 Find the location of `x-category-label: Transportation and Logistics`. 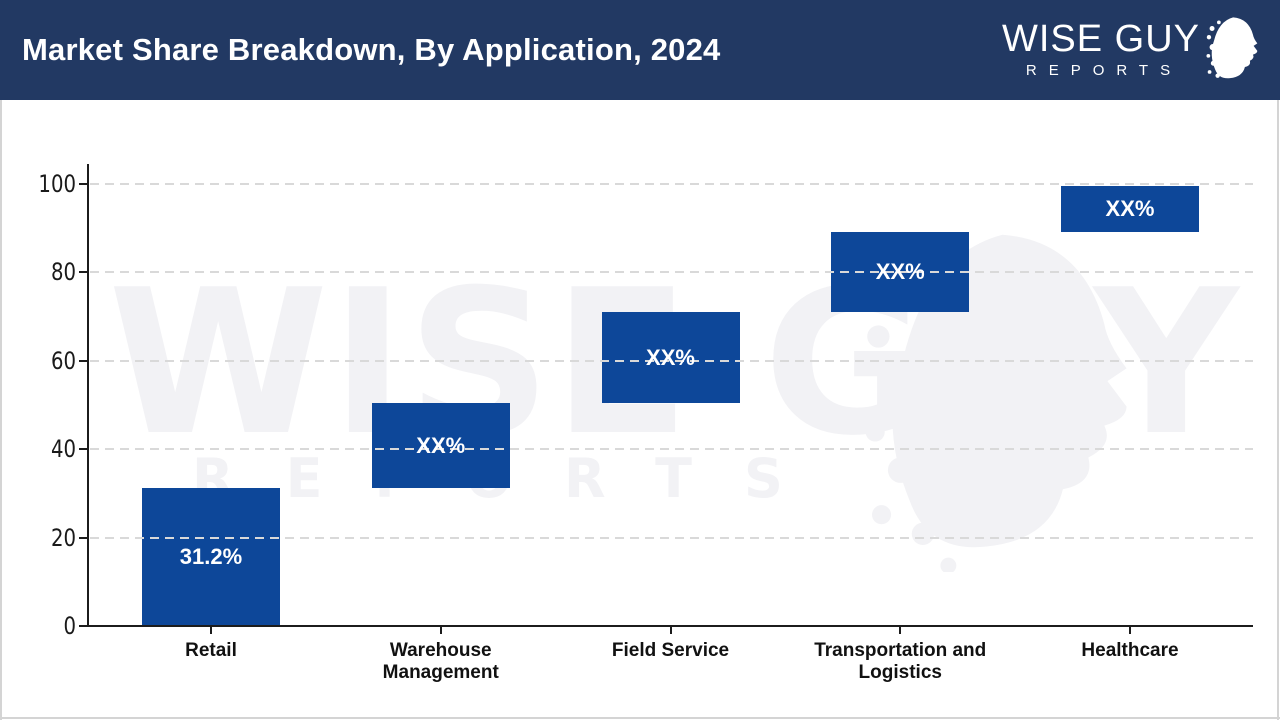

x-category-label: Transportation and Logistics is located at coordinates (900, 661).